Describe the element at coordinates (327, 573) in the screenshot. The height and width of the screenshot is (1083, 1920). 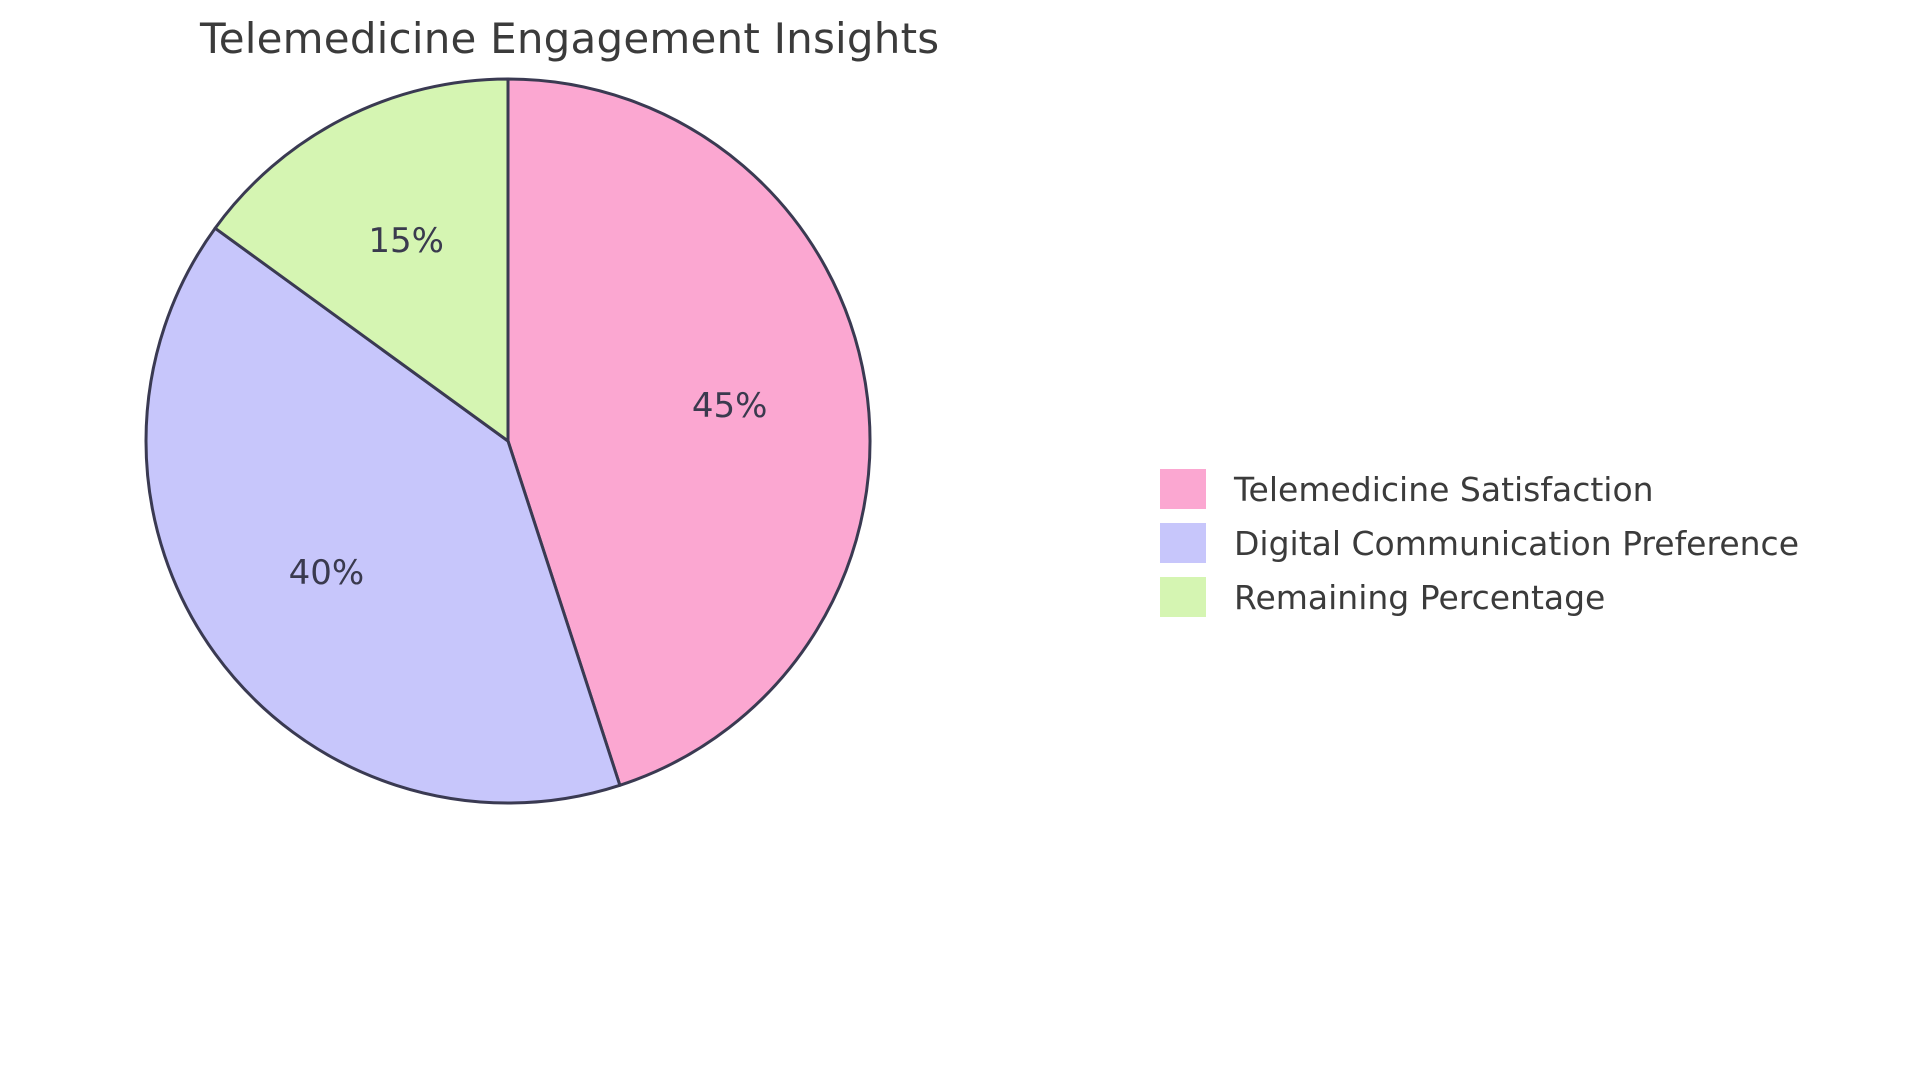
I see `pie-slice-value-label: 40%` at that location.